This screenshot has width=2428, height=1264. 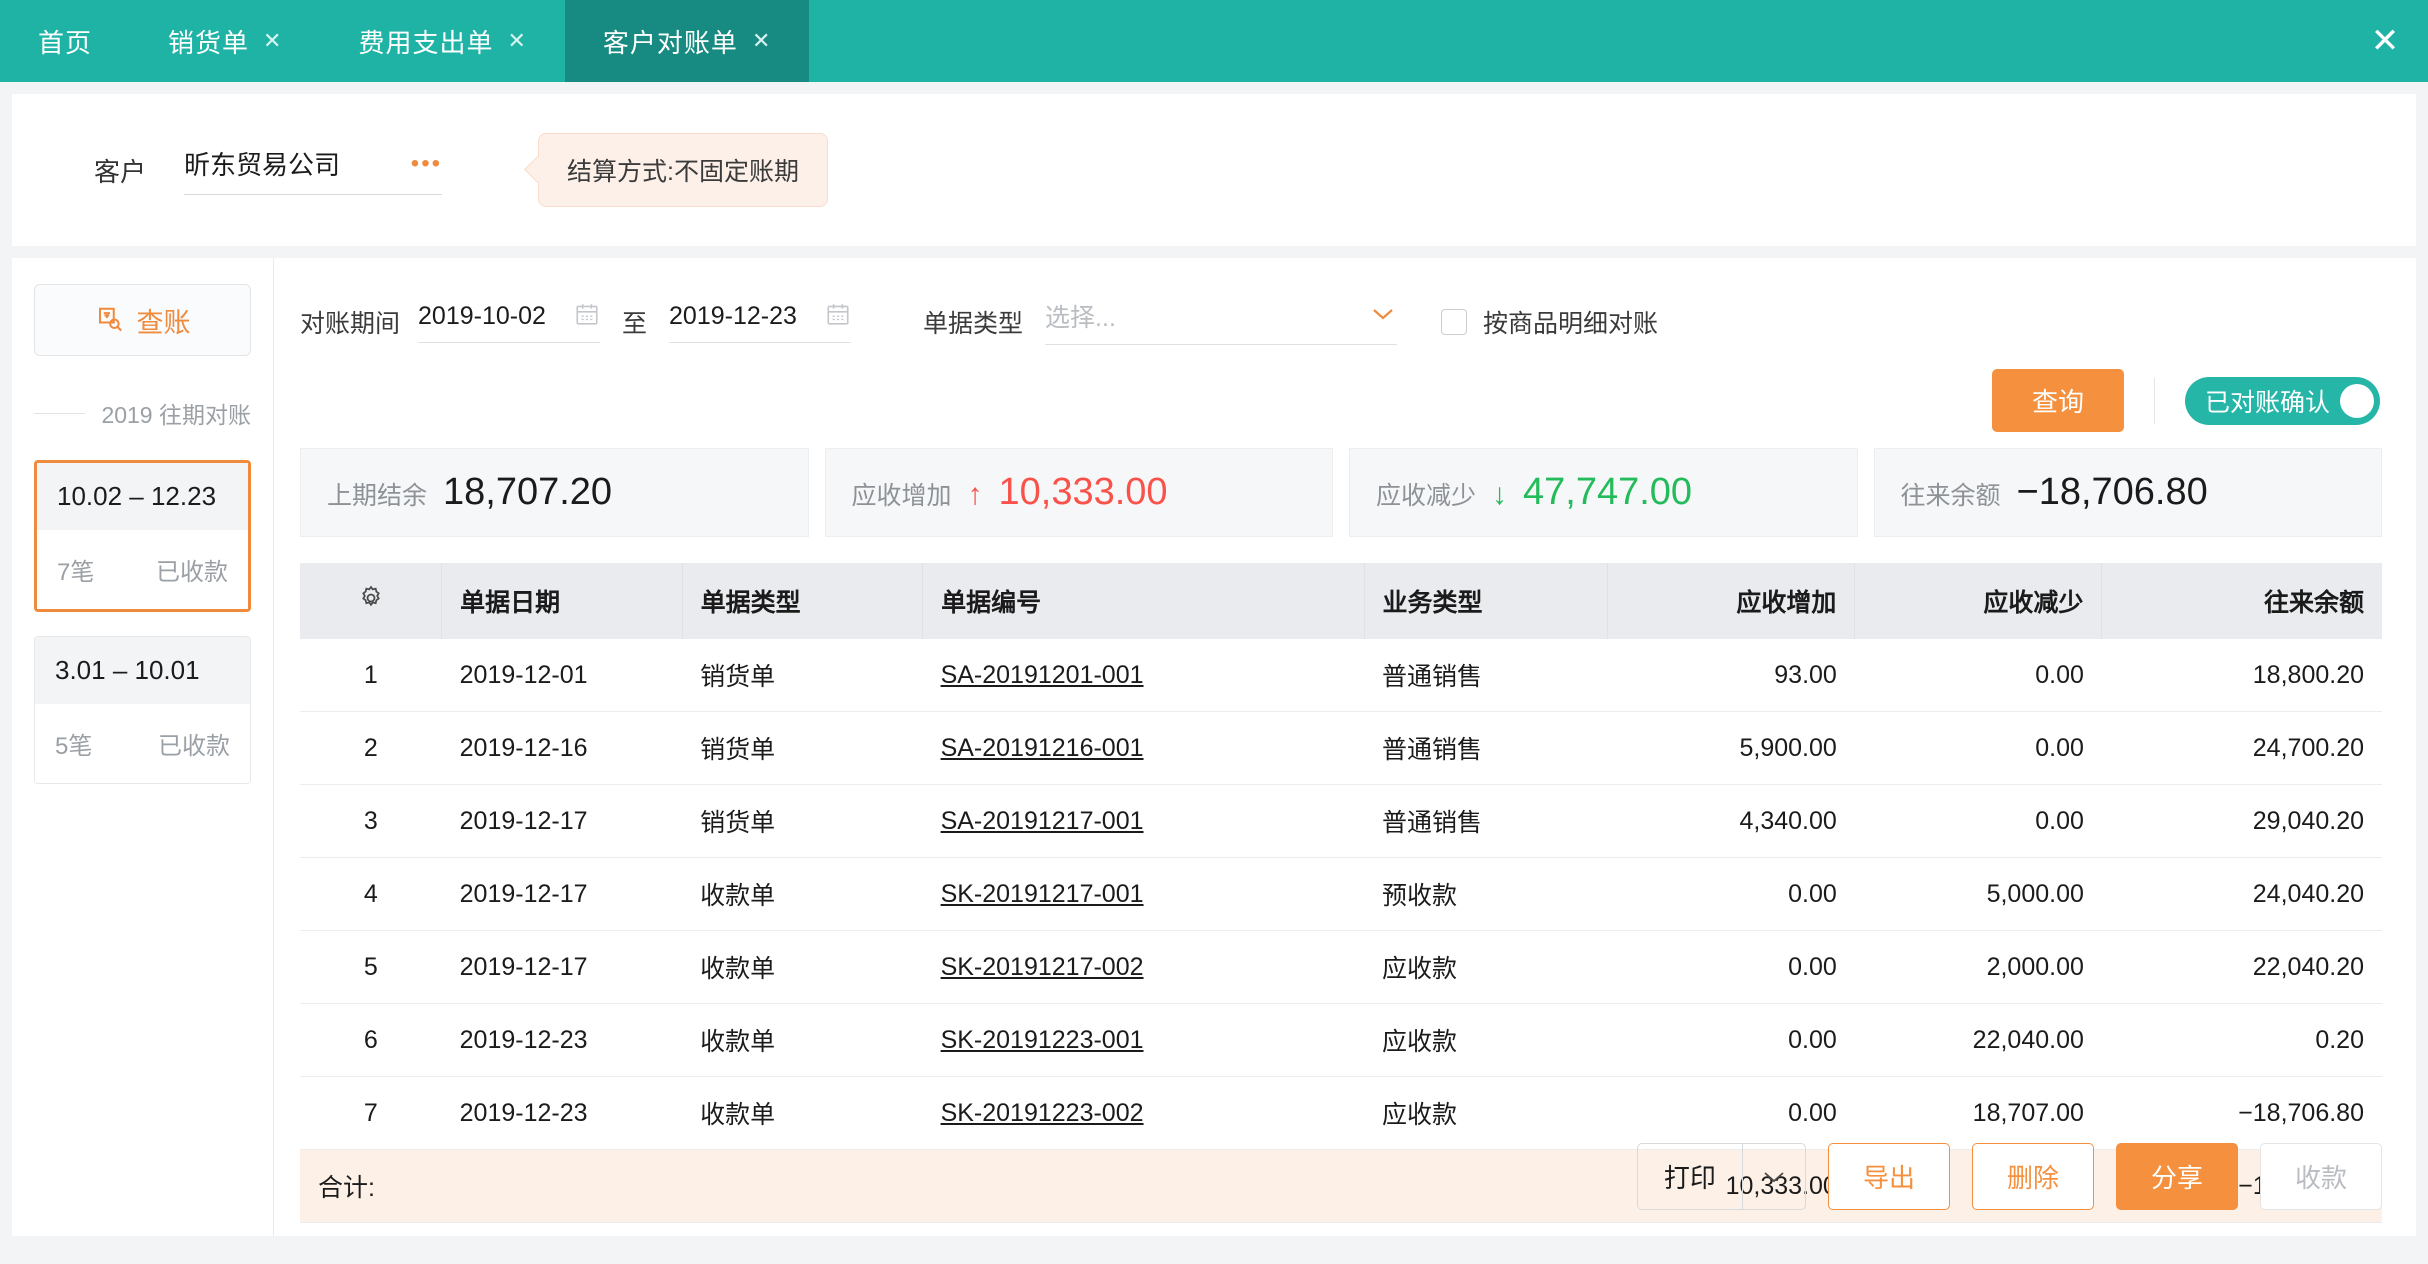 What do you see at coordinates (1978, 821) in the screenshot?
I see `row-decrease: 0.00` at bounding box center [1978, 821].